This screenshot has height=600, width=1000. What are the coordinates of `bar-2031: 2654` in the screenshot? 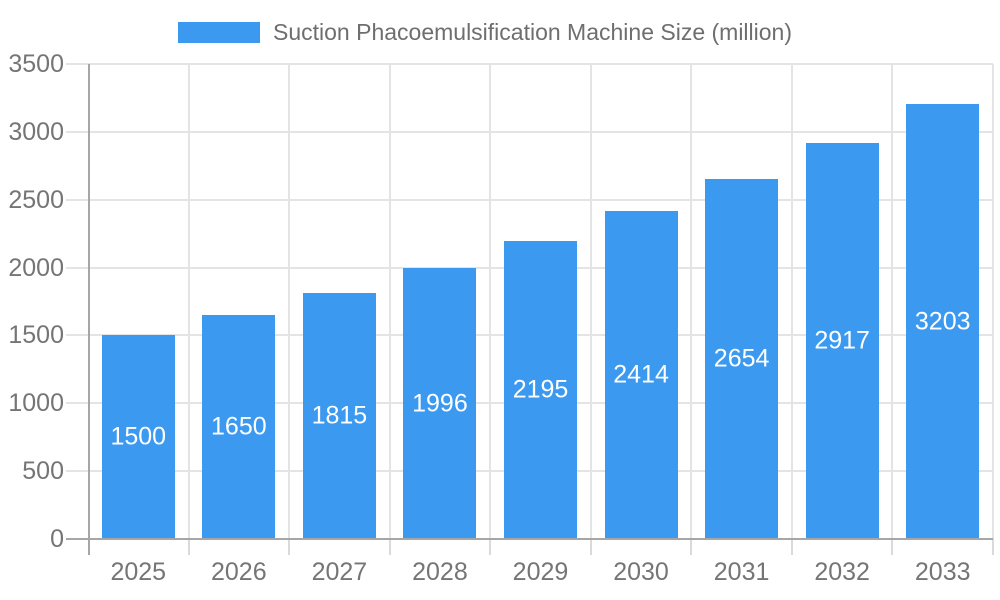 It's located at (742, 358).